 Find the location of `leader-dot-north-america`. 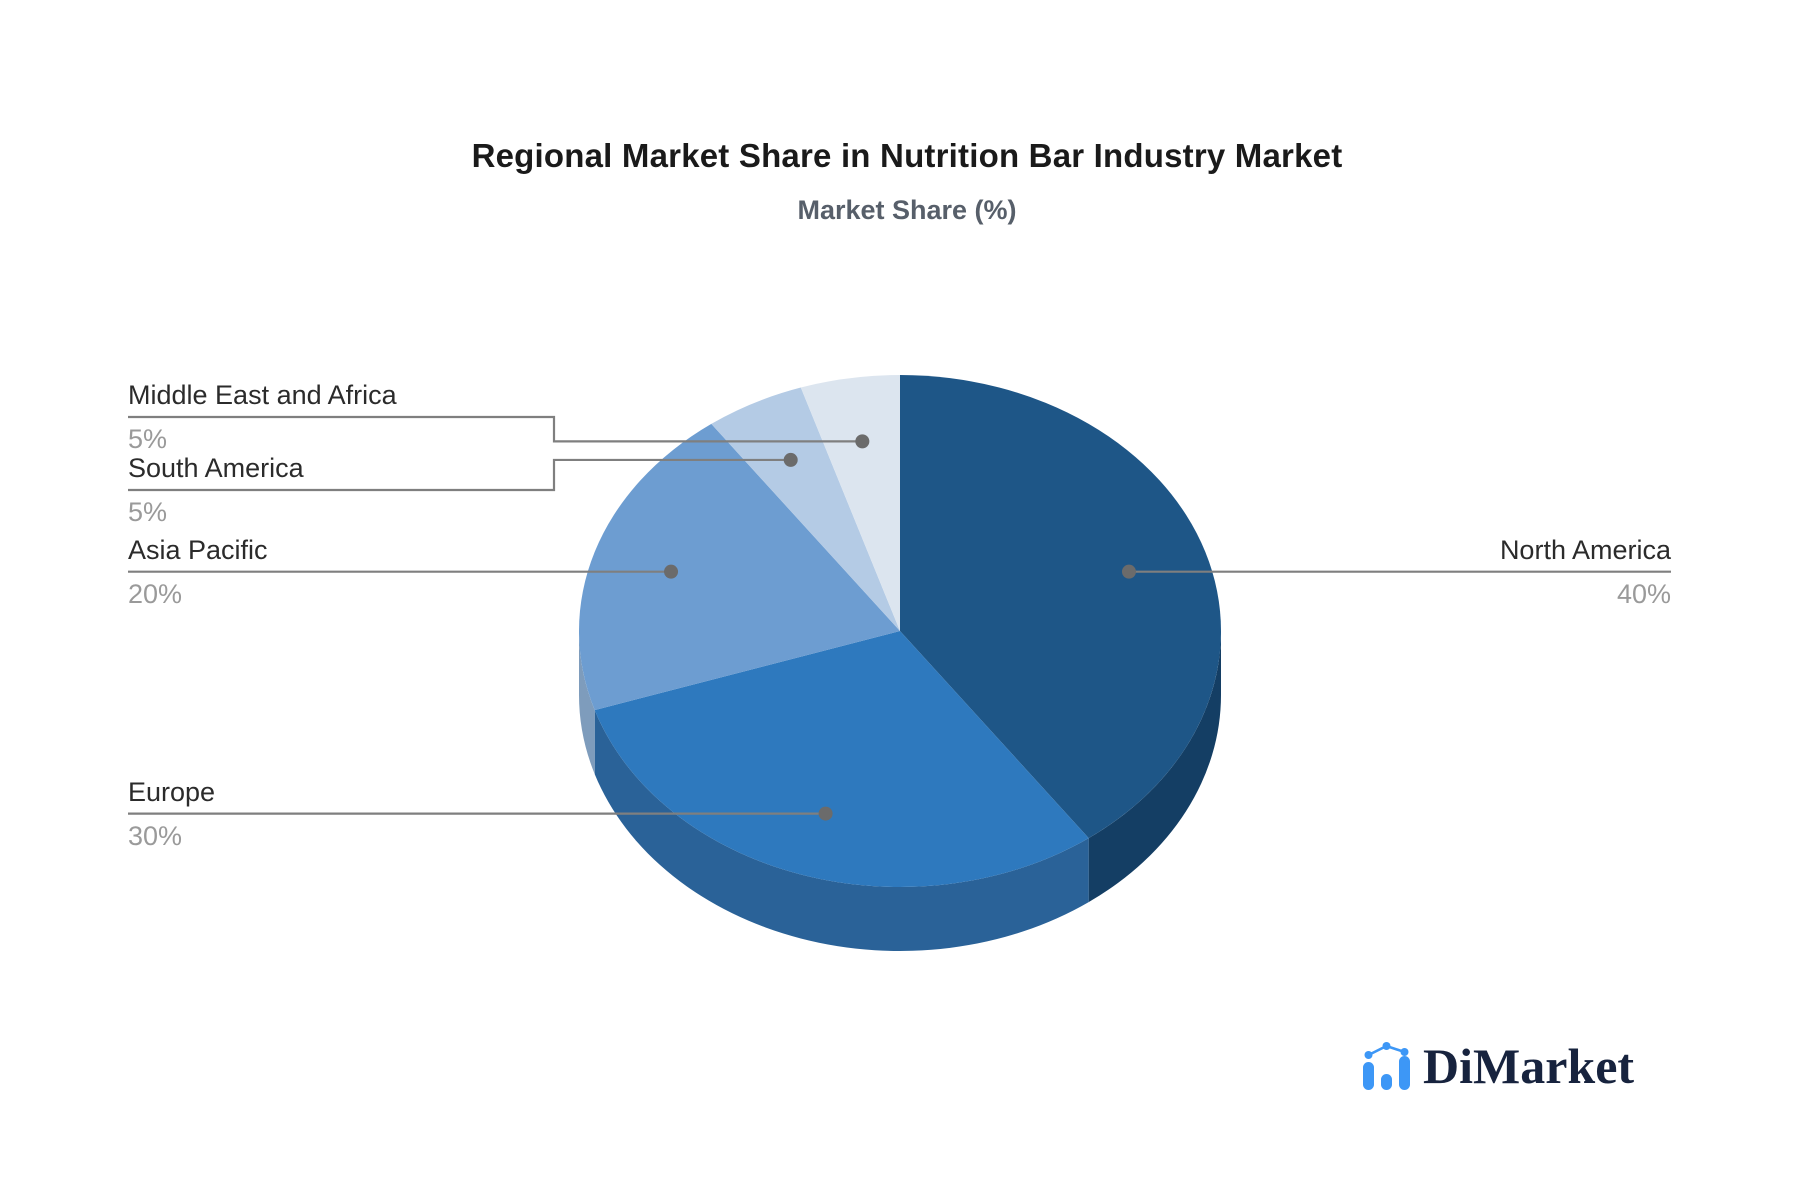

leader-dot-north-america is located at coordinates (1128, 571).